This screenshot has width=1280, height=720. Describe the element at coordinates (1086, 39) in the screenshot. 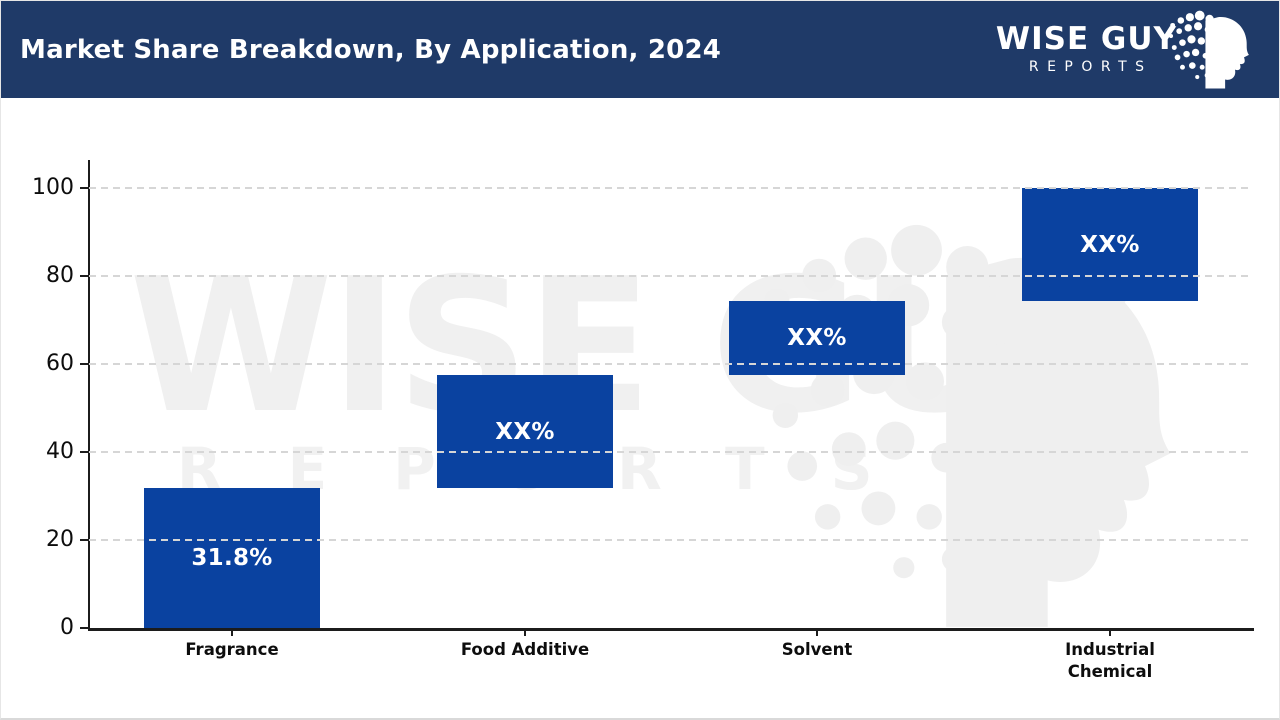

I see `logo-wordmark-line1: WISE GUY` at that location.